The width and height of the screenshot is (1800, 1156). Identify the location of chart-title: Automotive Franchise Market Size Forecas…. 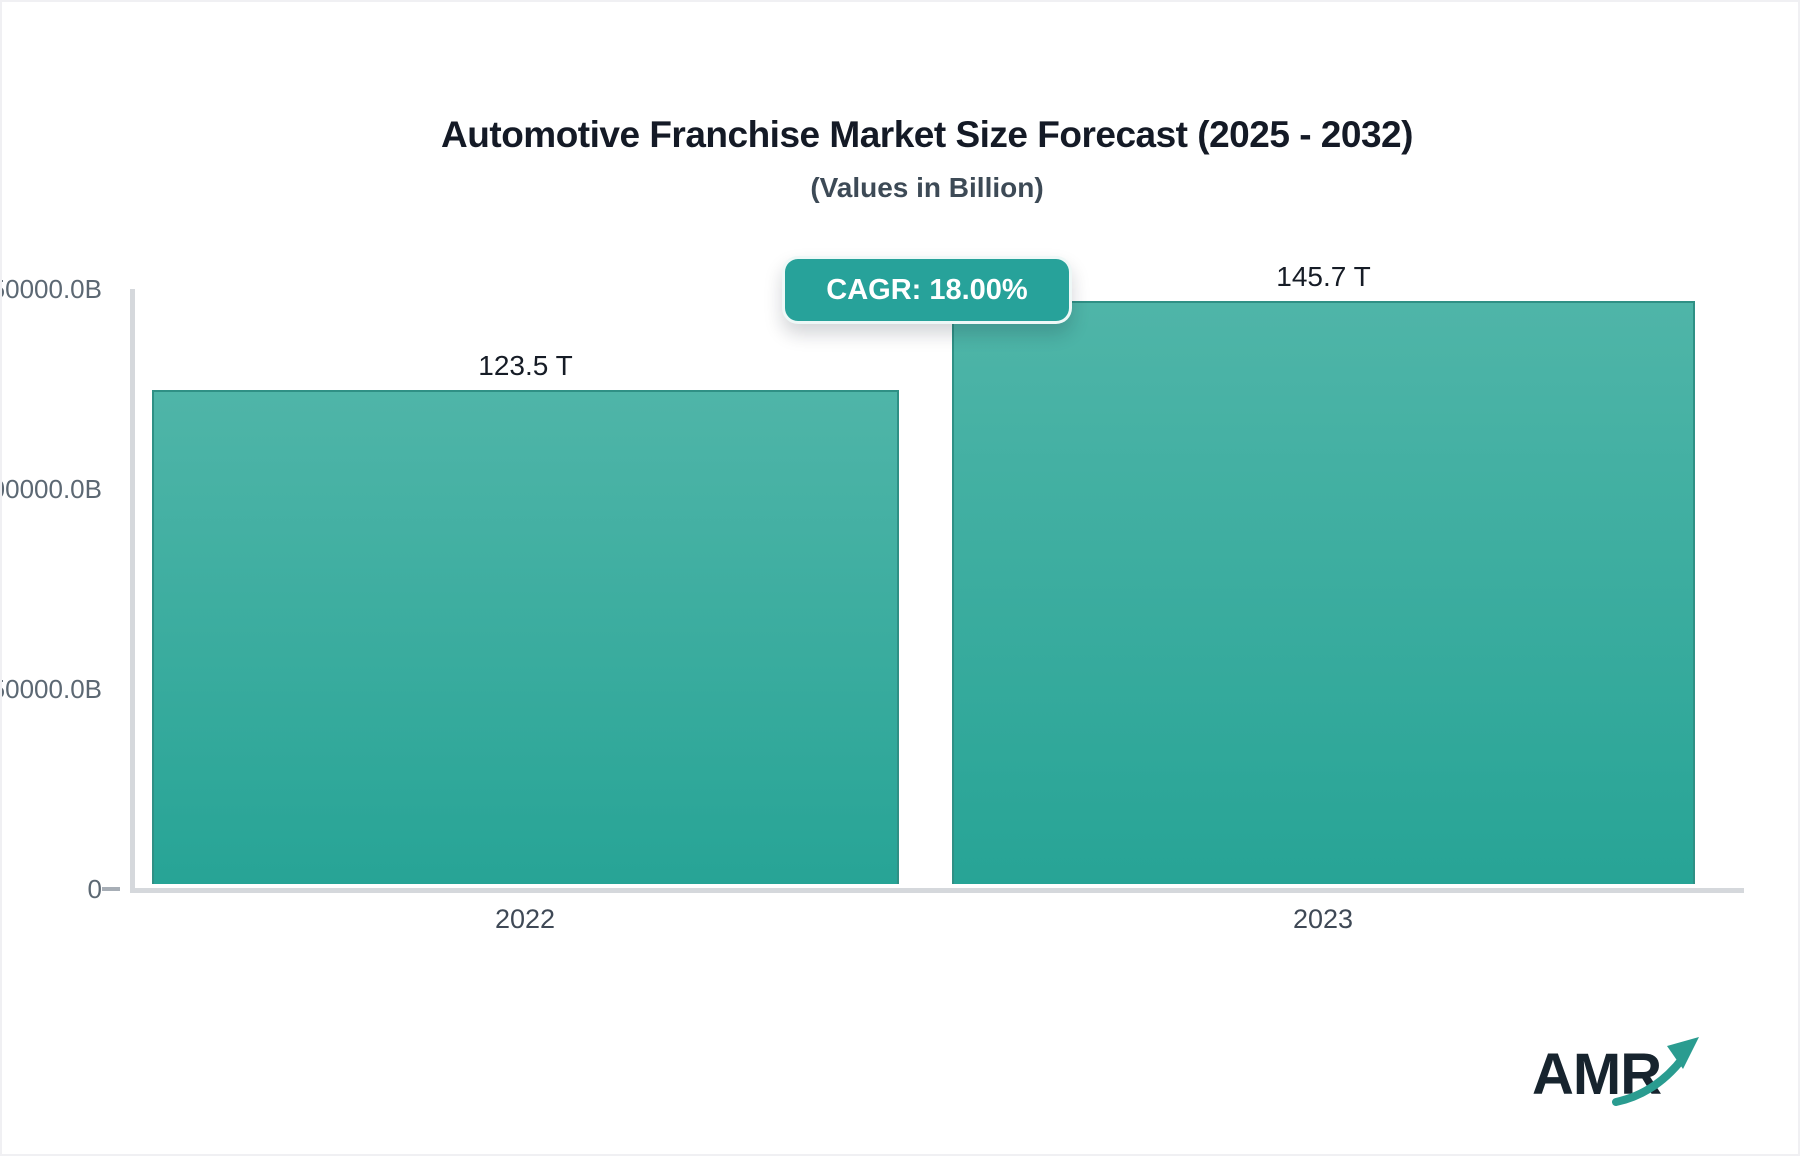
(927, 134).